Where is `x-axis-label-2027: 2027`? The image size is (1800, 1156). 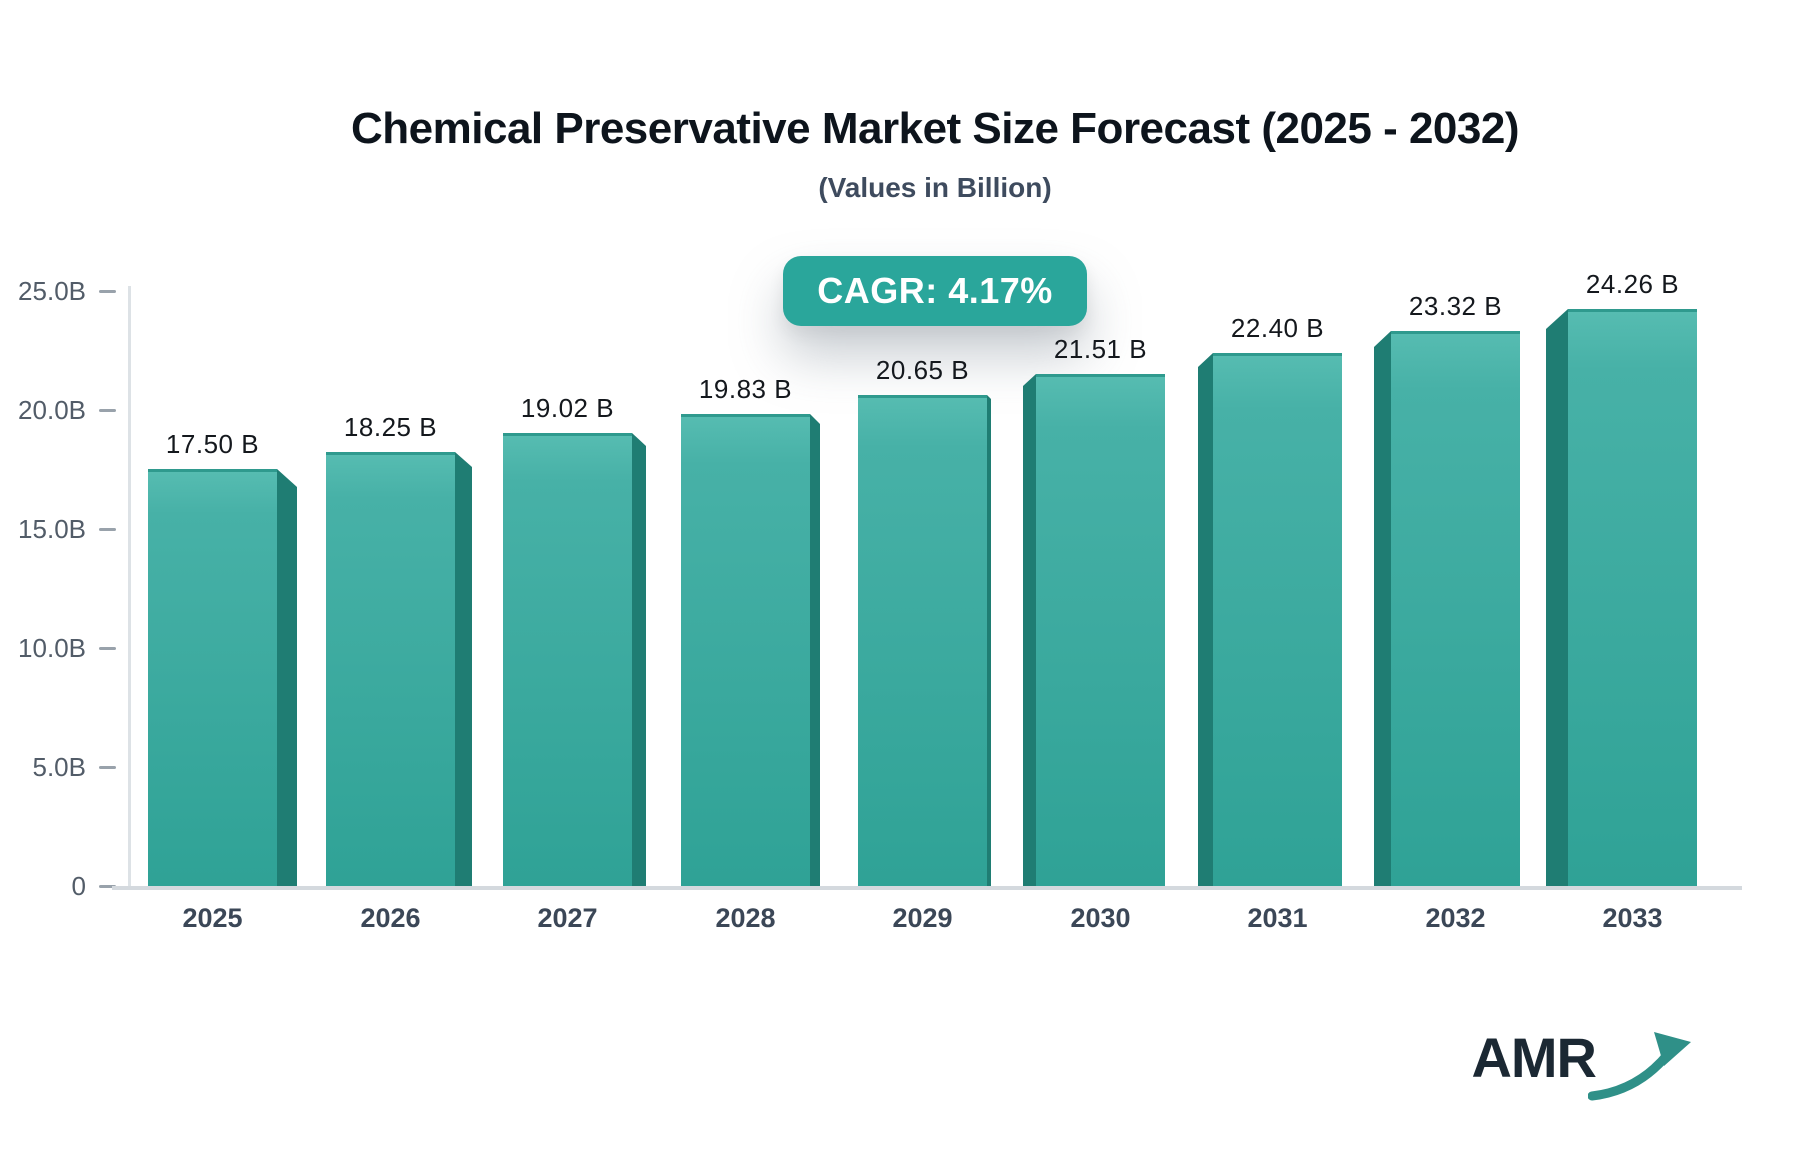 x-axis-label-2027: 2027 is located at coordinates (567, 918).